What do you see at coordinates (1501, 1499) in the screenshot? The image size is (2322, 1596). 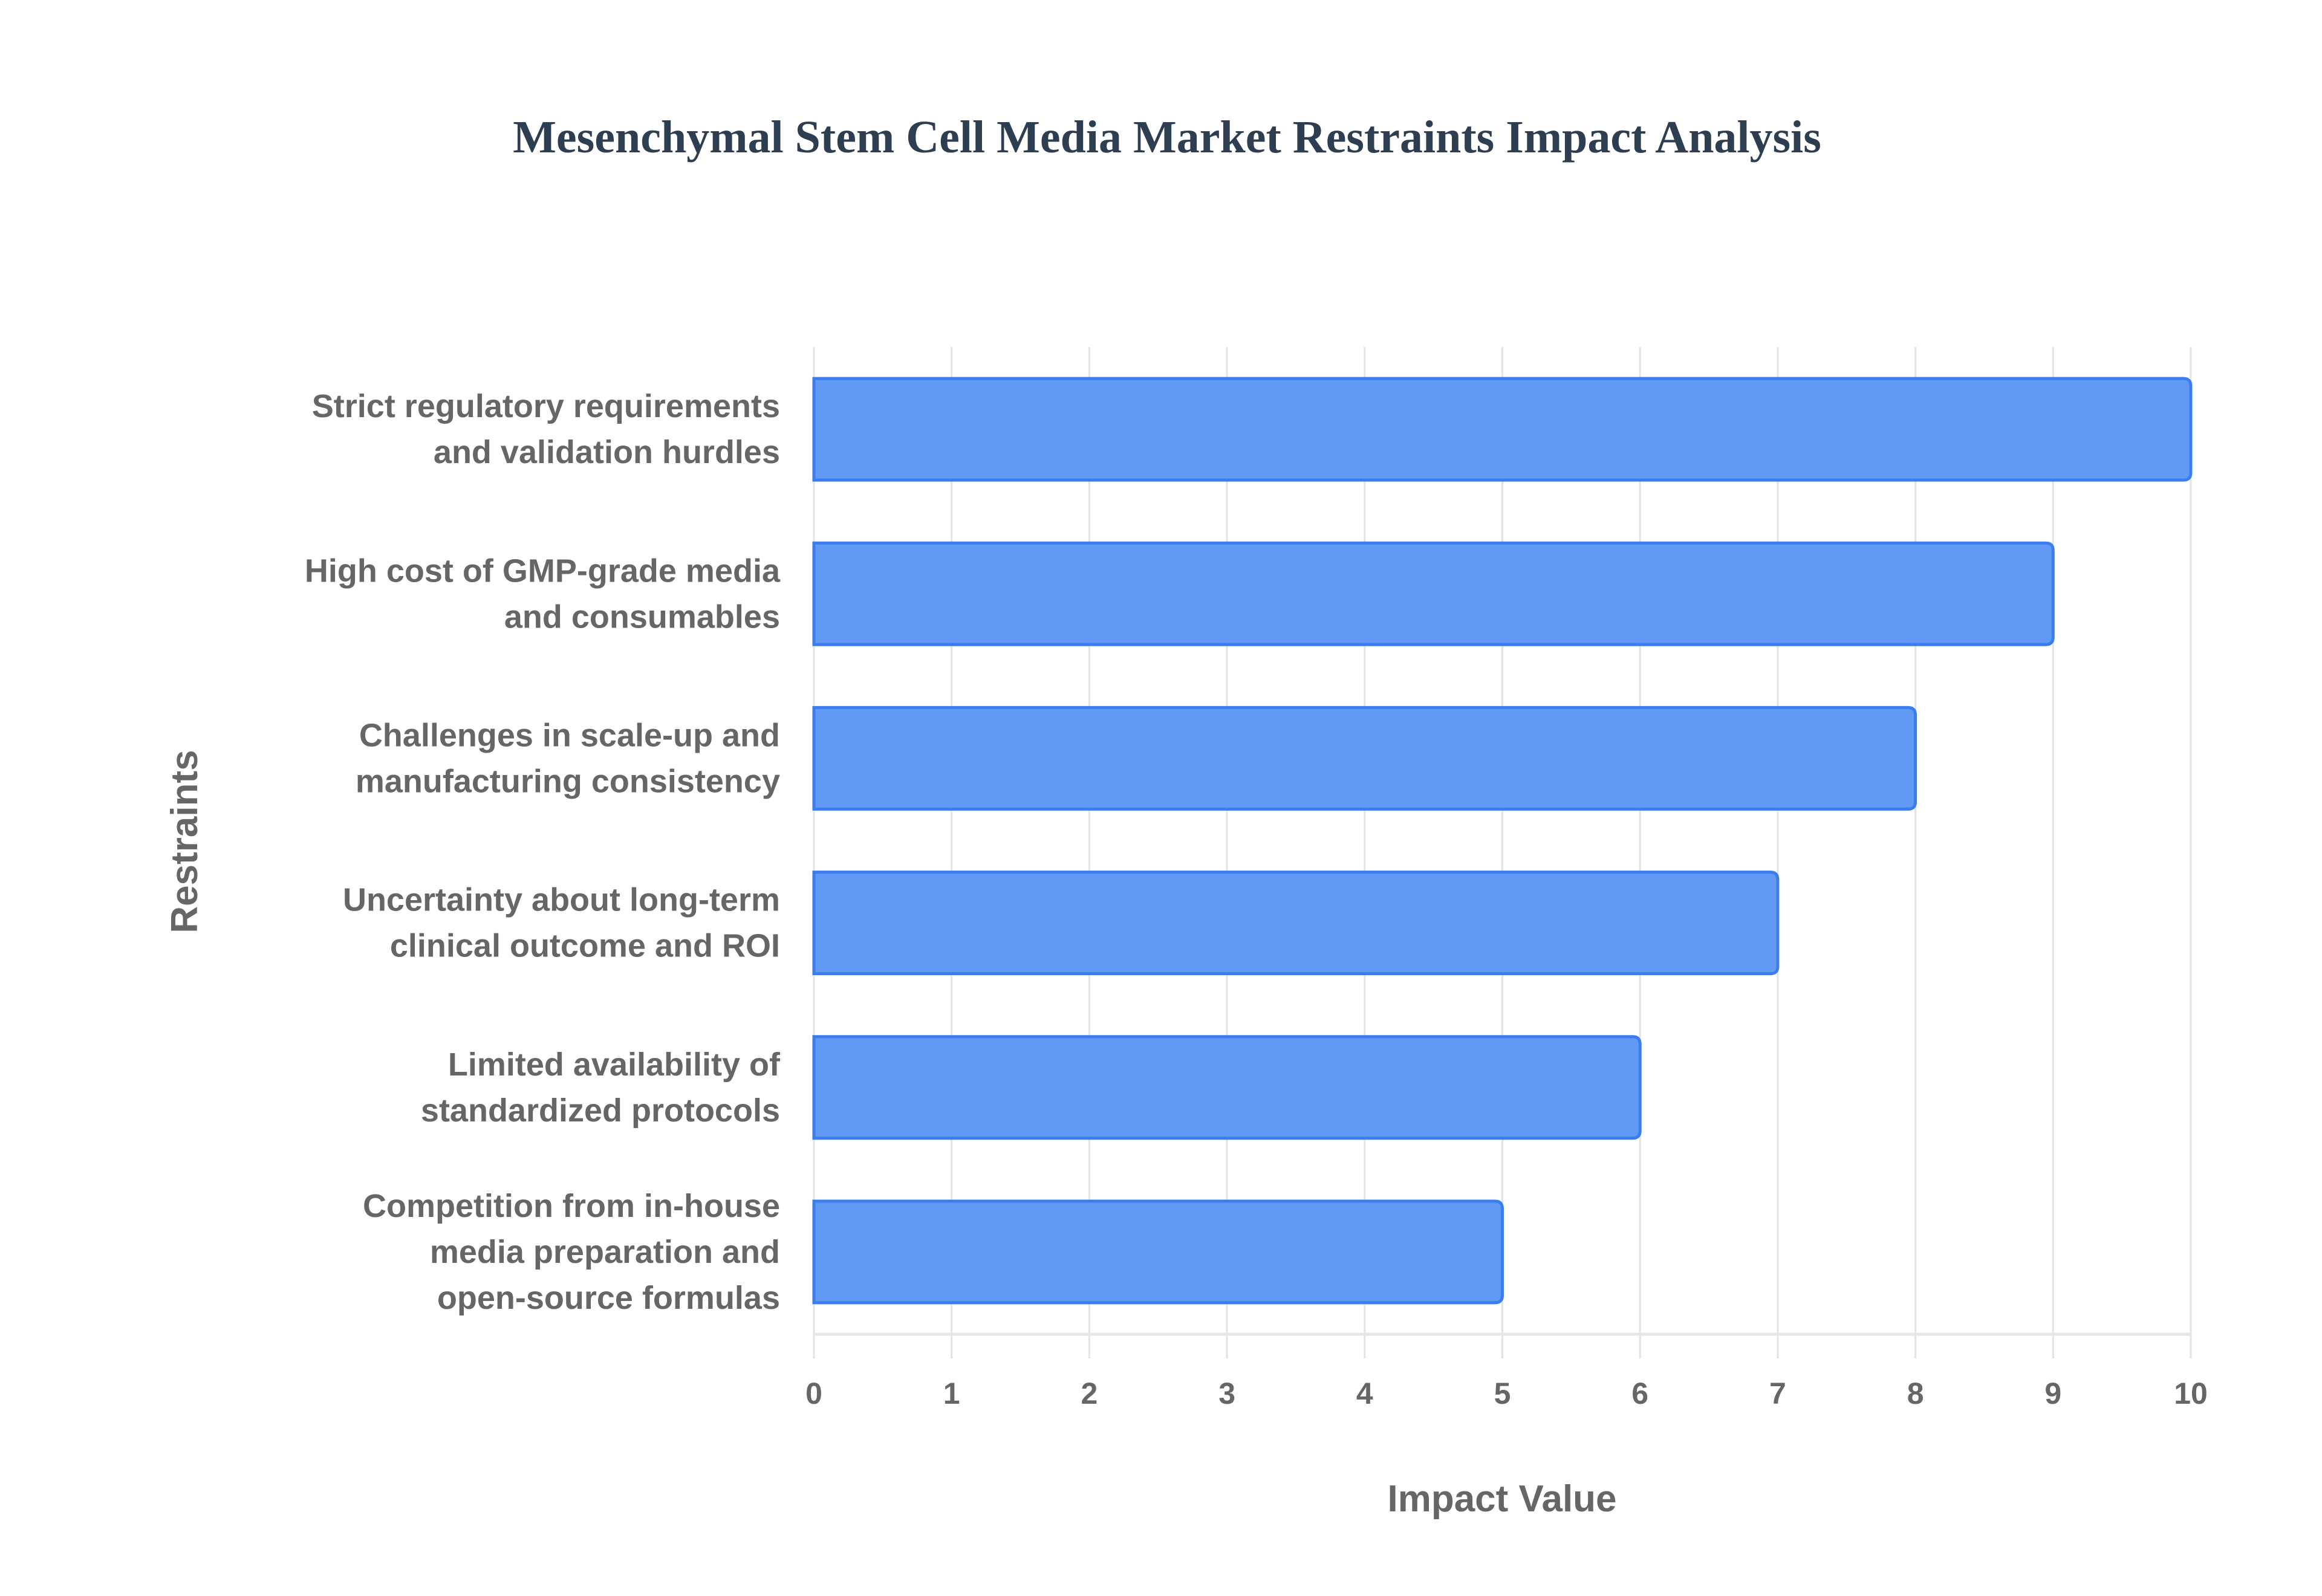 I see `x-axis-title: Impact Value` at bounding box center [1501, 1499].